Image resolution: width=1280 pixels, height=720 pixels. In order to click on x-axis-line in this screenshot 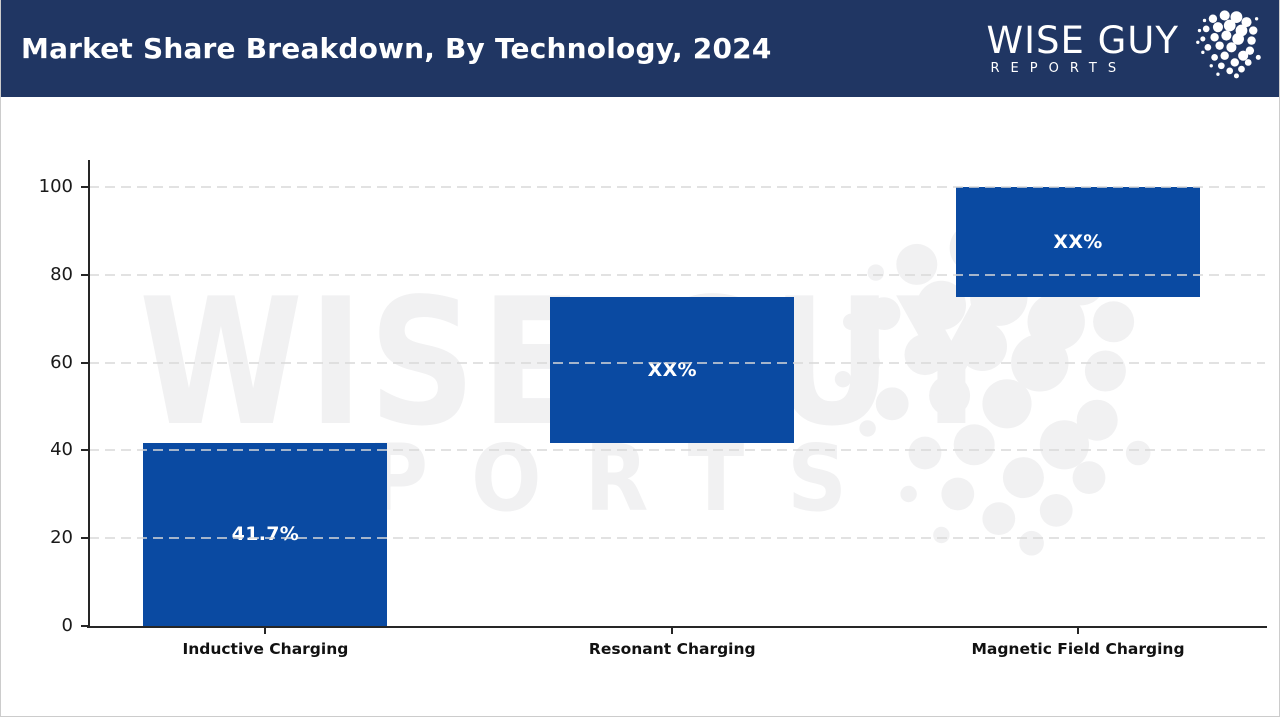, I will do `click(677, 627)`.